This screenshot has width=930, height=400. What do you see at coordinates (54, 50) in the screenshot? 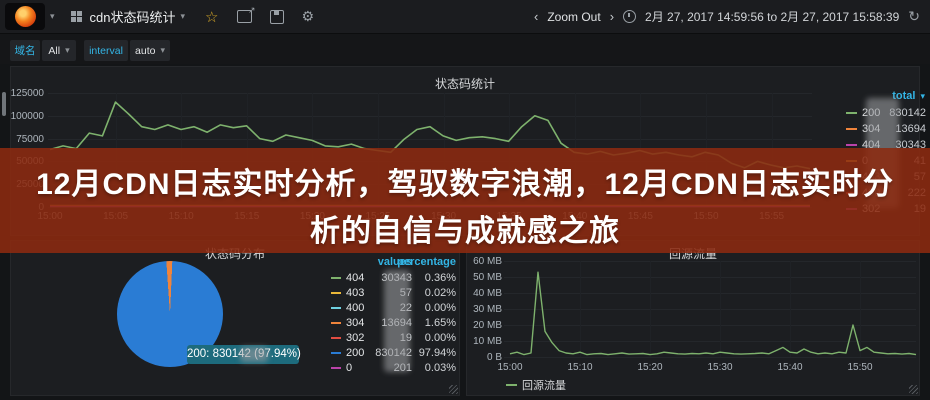
I see `domain-value-text: All` at bounding box center [54, 50].